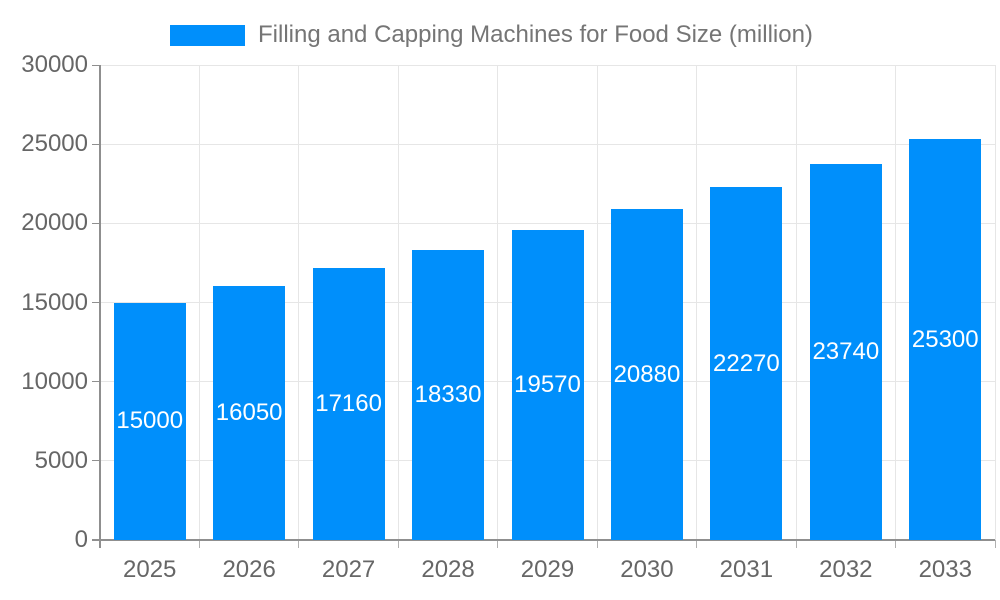 Image resolution: width=1000 pixels, height=600 pixels. I want to click on y-axis-label: 20000, so click(54, 223).